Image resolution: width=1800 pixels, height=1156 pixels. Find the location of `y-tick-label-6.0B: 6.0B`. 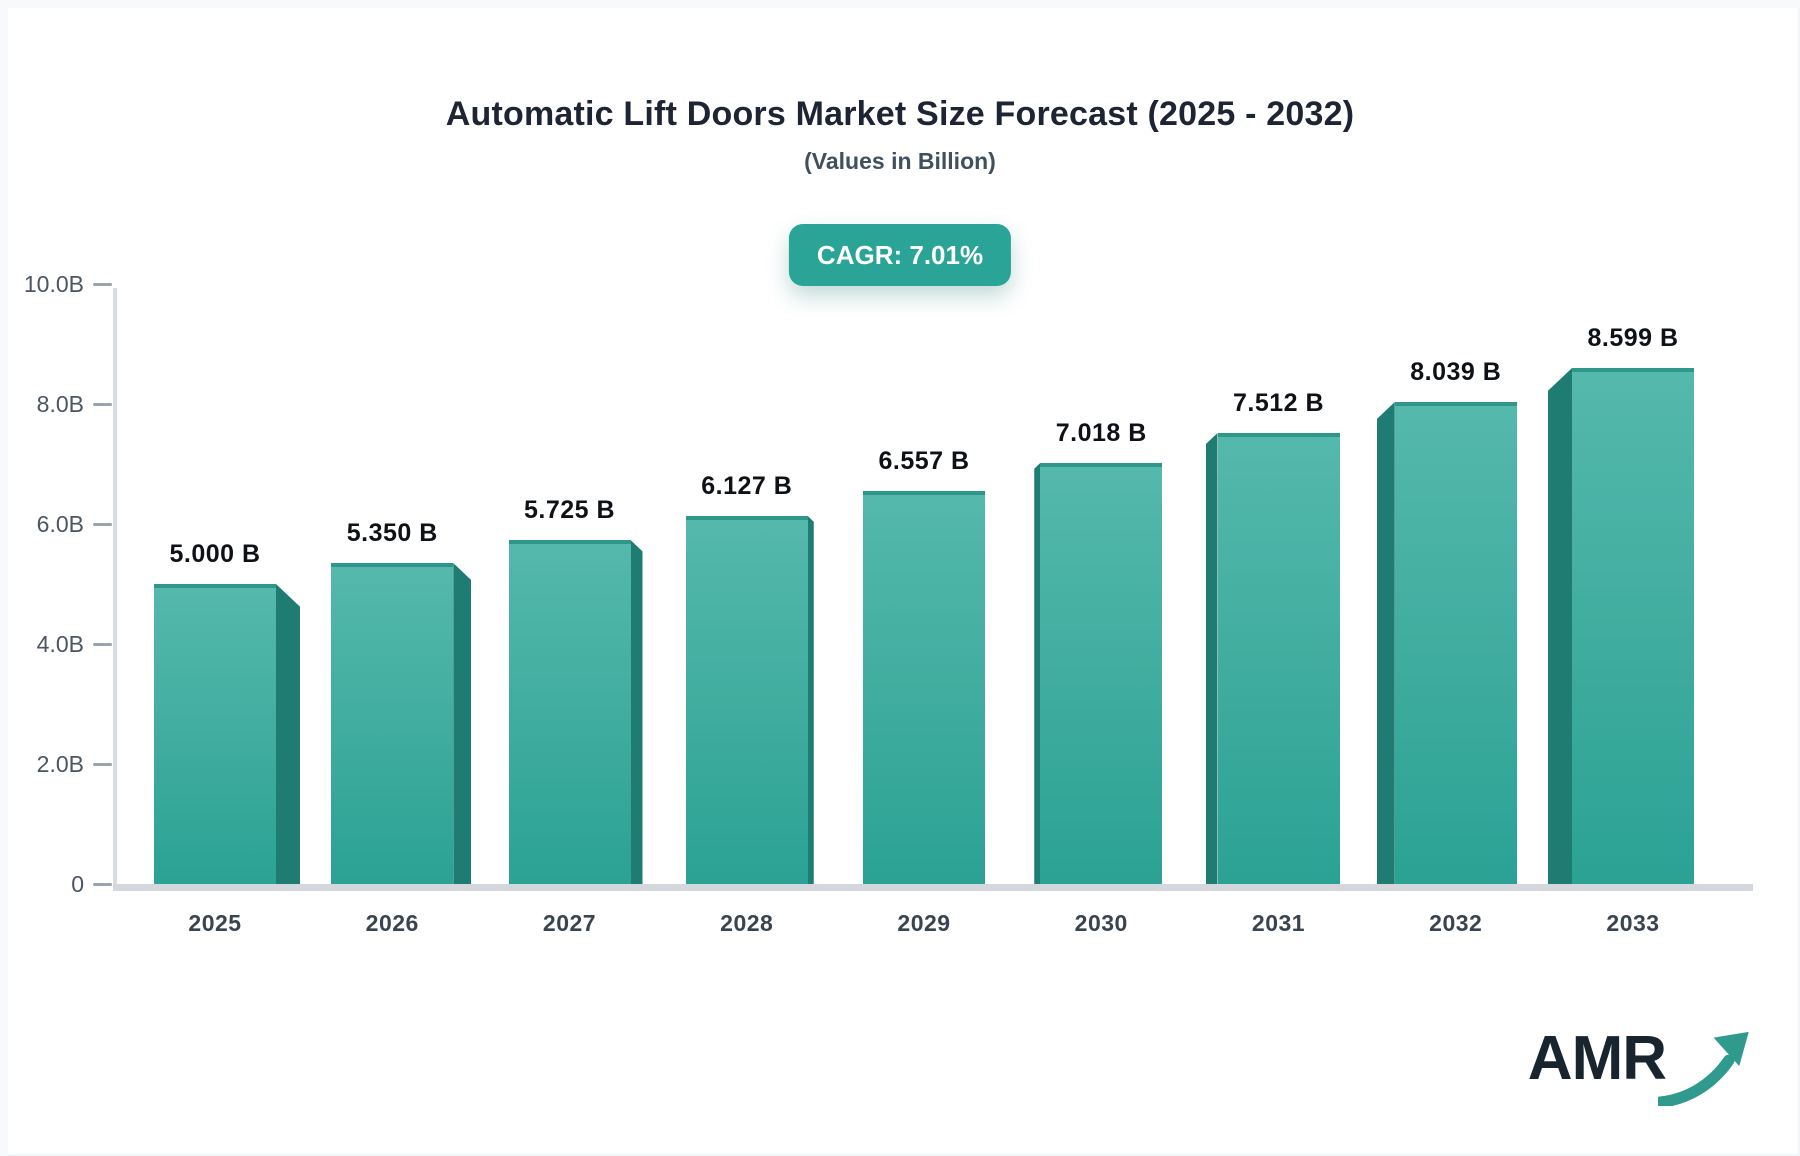

y-tick-label-6.0B: 6.0B is located at coordinates (60, 524).